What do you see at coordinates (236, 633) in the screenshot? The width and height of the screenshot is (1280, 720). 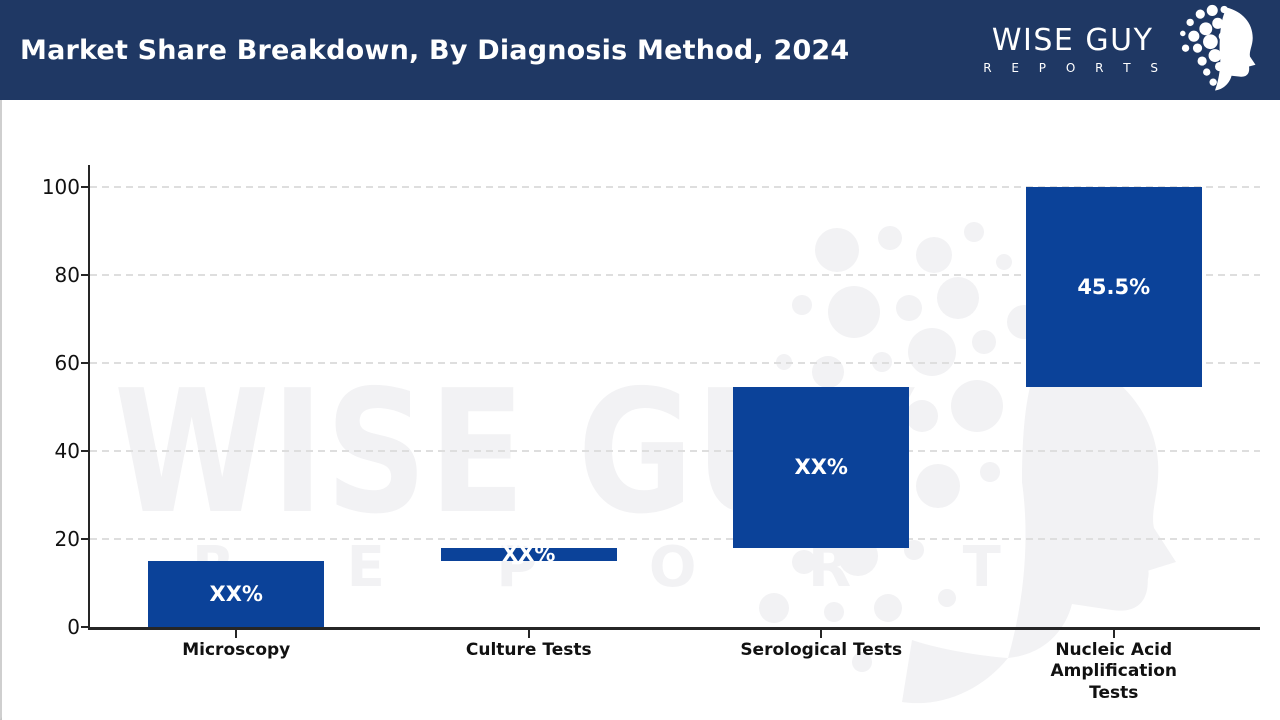 I see `x-tick-mark-microscopy` at bounding box center [236, 633].